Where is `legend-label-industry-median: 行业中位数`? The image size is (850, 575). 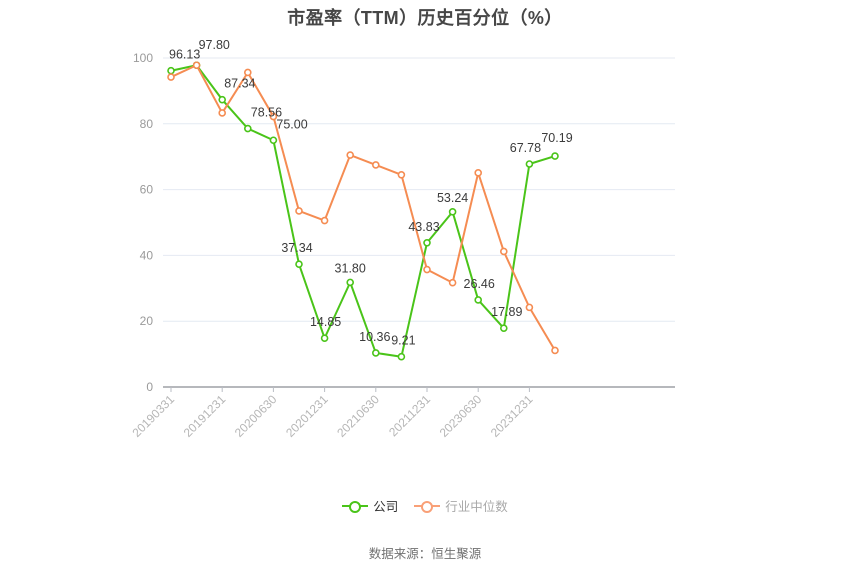 legend-label-industry-median: 行业中位数 is located at coordinates (476, 507).